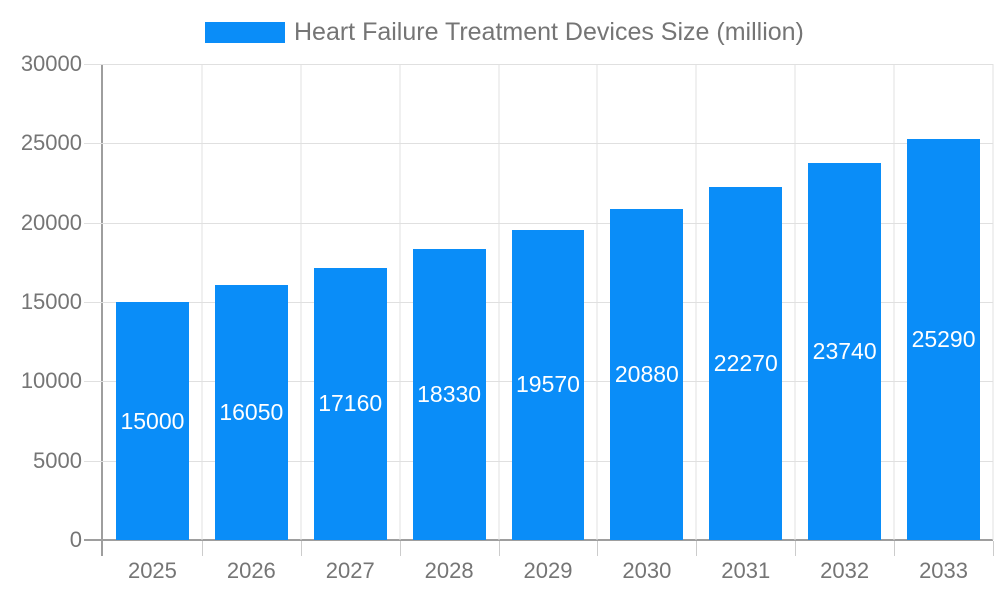 The width and height of the screenshot is (1000, 600). What do you see at coordinates (102, 310) in the screenshot?
I see `y-axis-line` at bounding box center [102, 310].